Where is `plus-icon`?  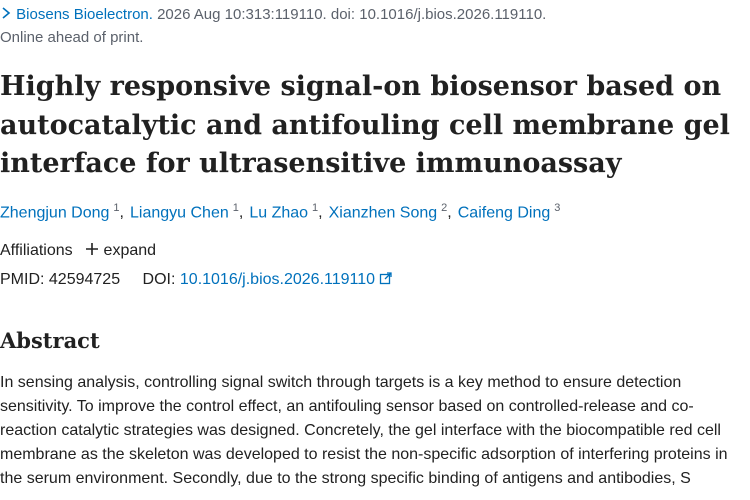 plus-icon is located at coordinates (92, 249).